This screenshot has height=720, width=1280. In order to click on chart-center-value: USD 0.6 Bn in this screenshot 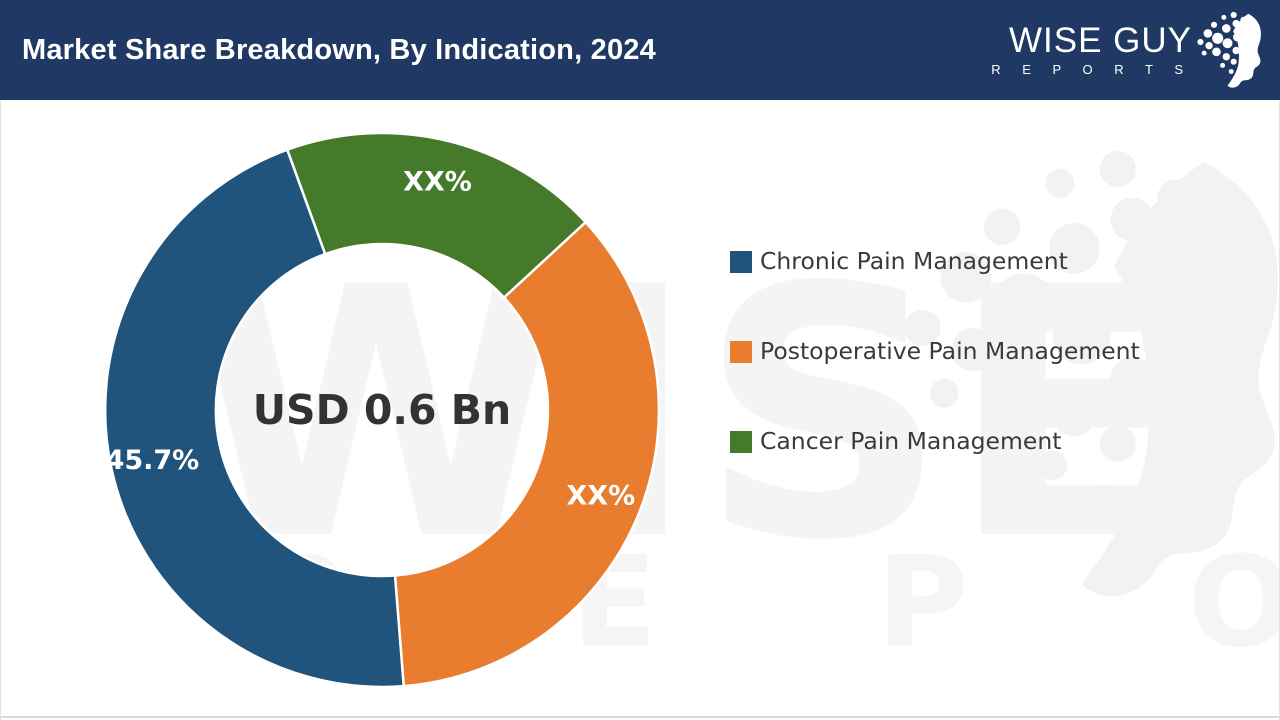, I will do `click(382, 410)`.